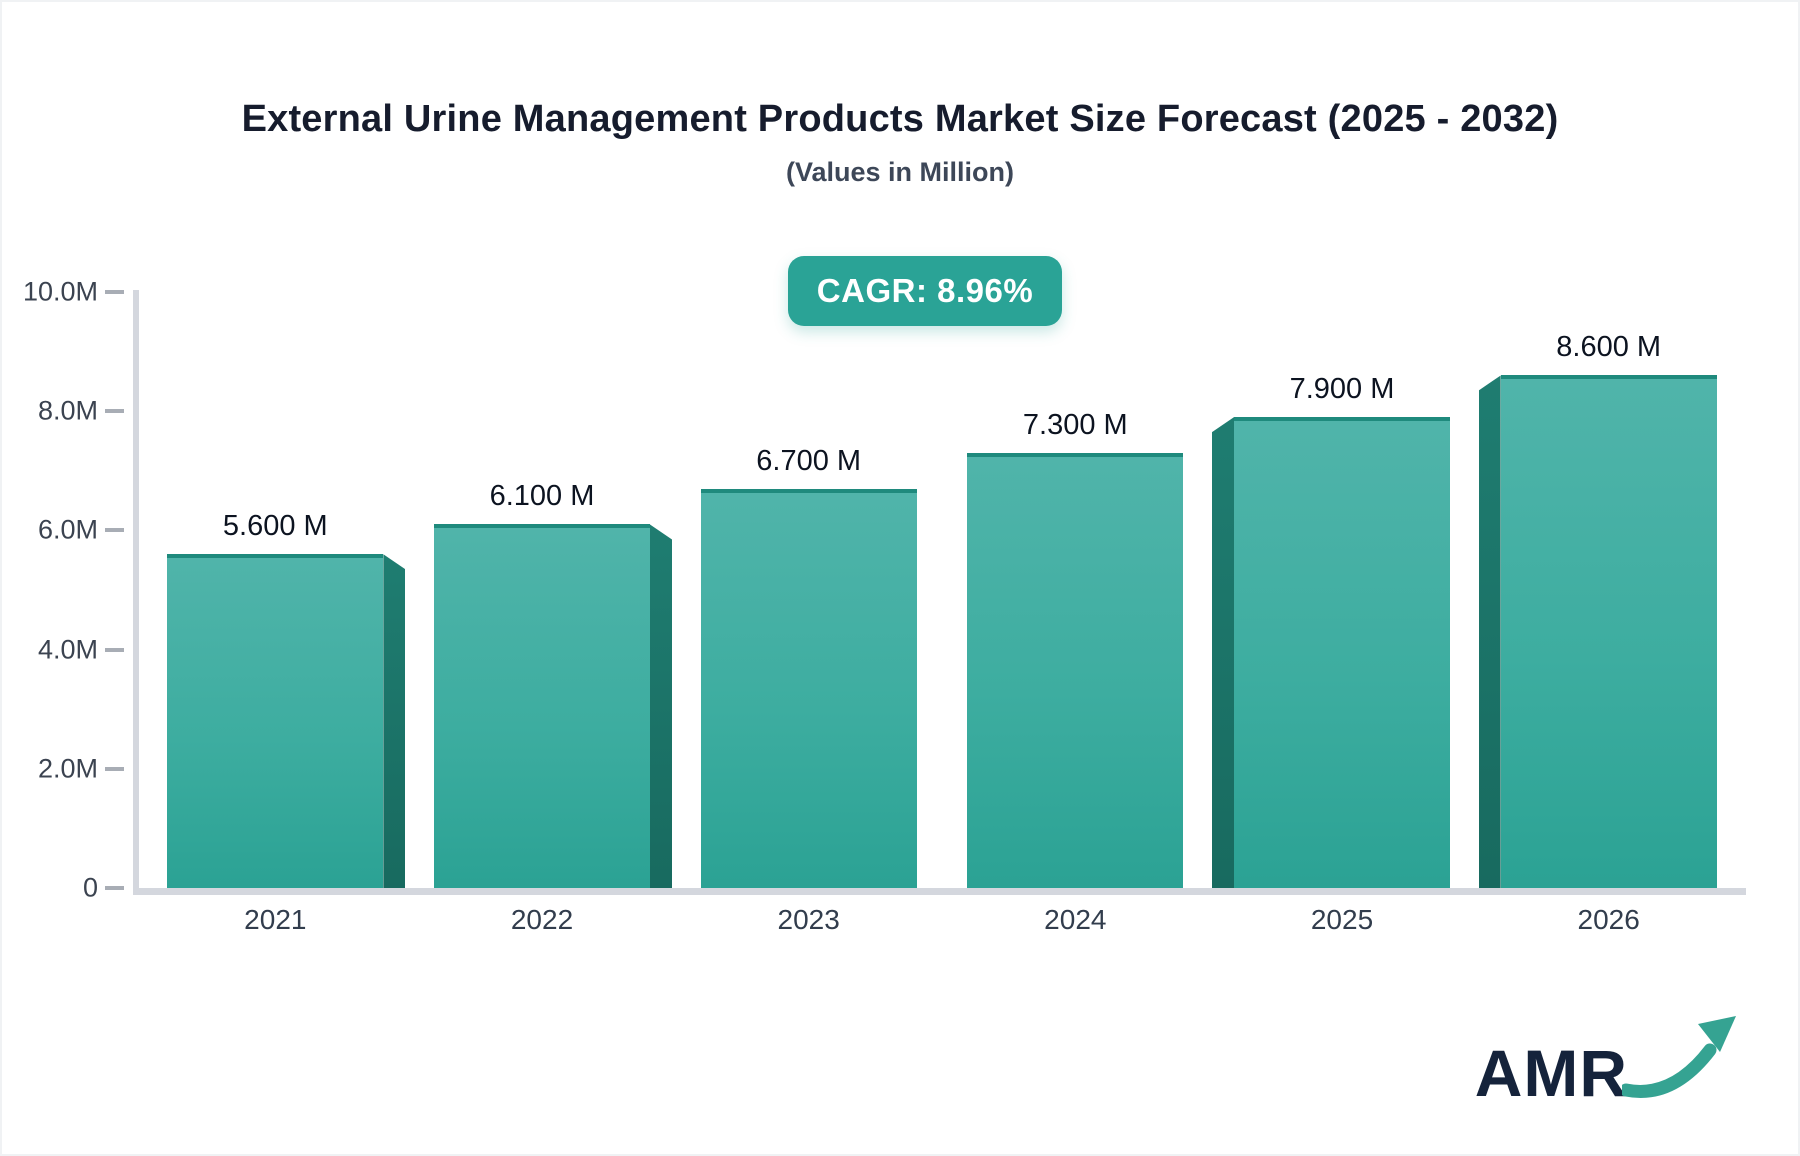 The width and height of the screenshot is (1800, 1156). Describe the element at coordinates (808, 688) in the screenshot. I see `bar-2023` at that location.